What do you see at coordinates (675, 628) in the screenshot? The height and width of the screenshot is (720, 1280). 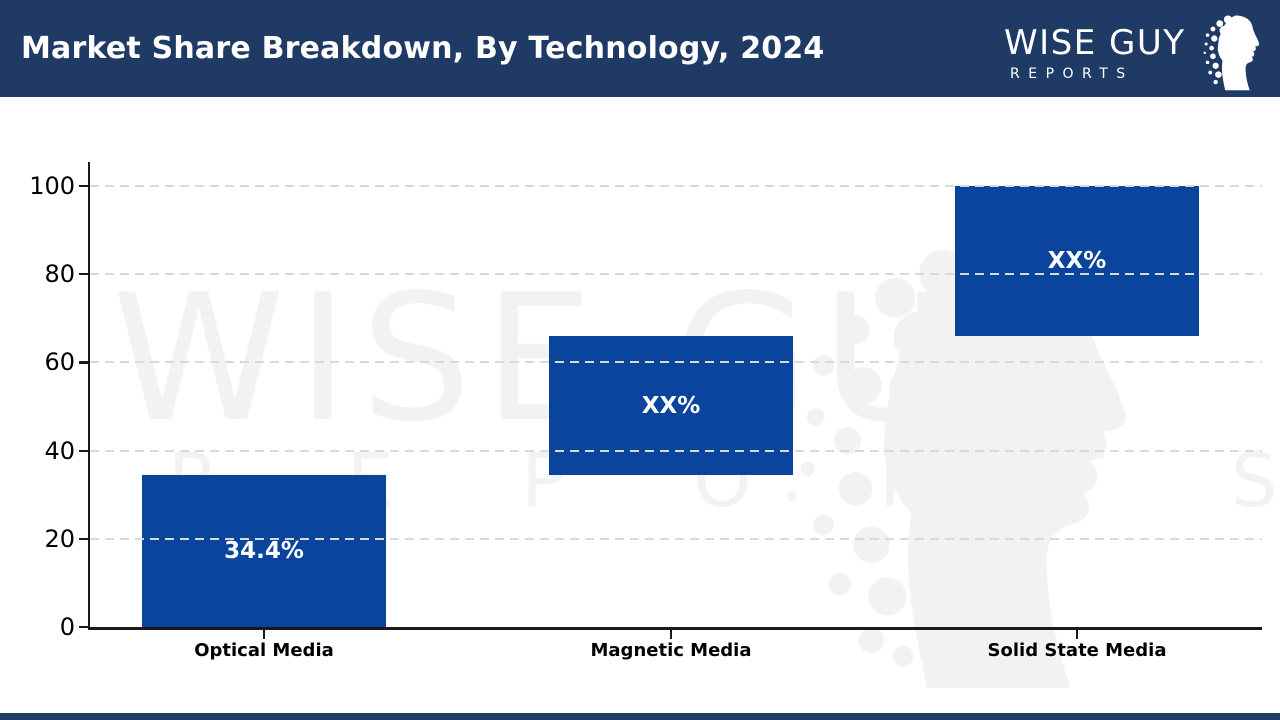 I see `x-axis-line` at bounding box center [675, 628].